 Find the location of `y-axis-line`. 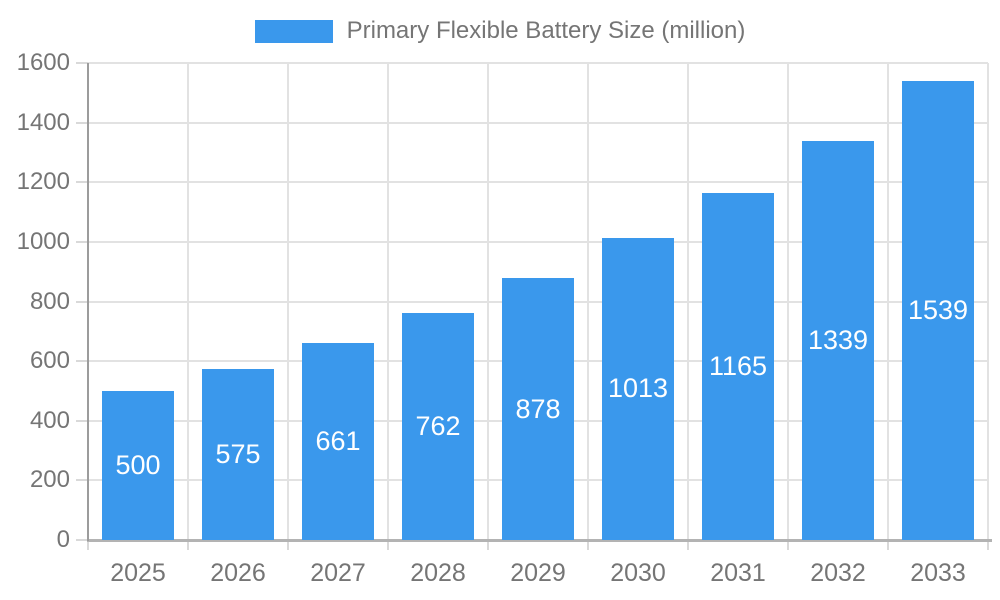

y-axis-line is located at coordinates (88, 302).